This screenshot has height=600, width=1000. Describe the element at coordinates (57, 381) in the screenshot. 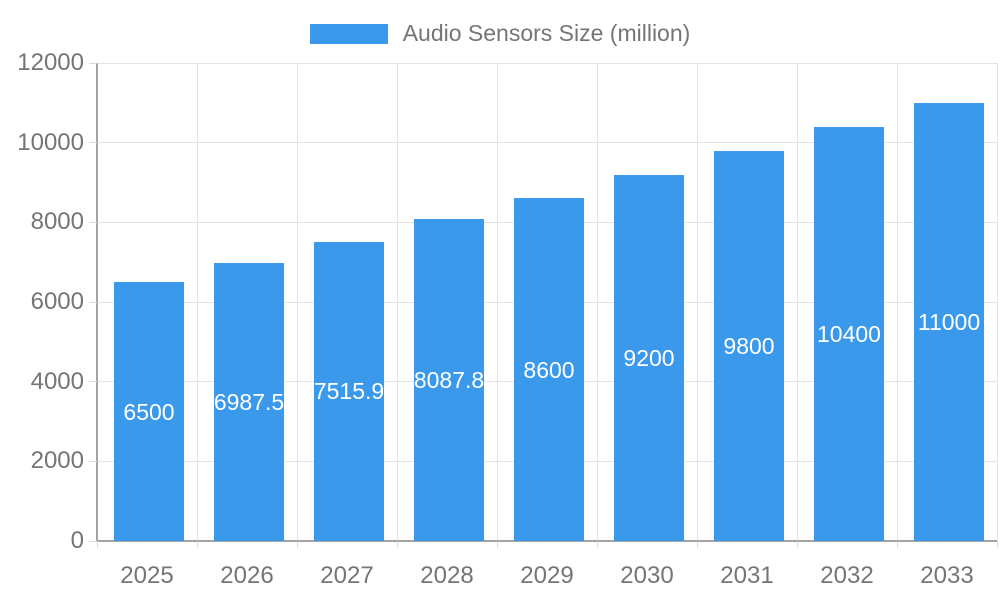

I see `y-axis-tick-label: 4000` at that location.